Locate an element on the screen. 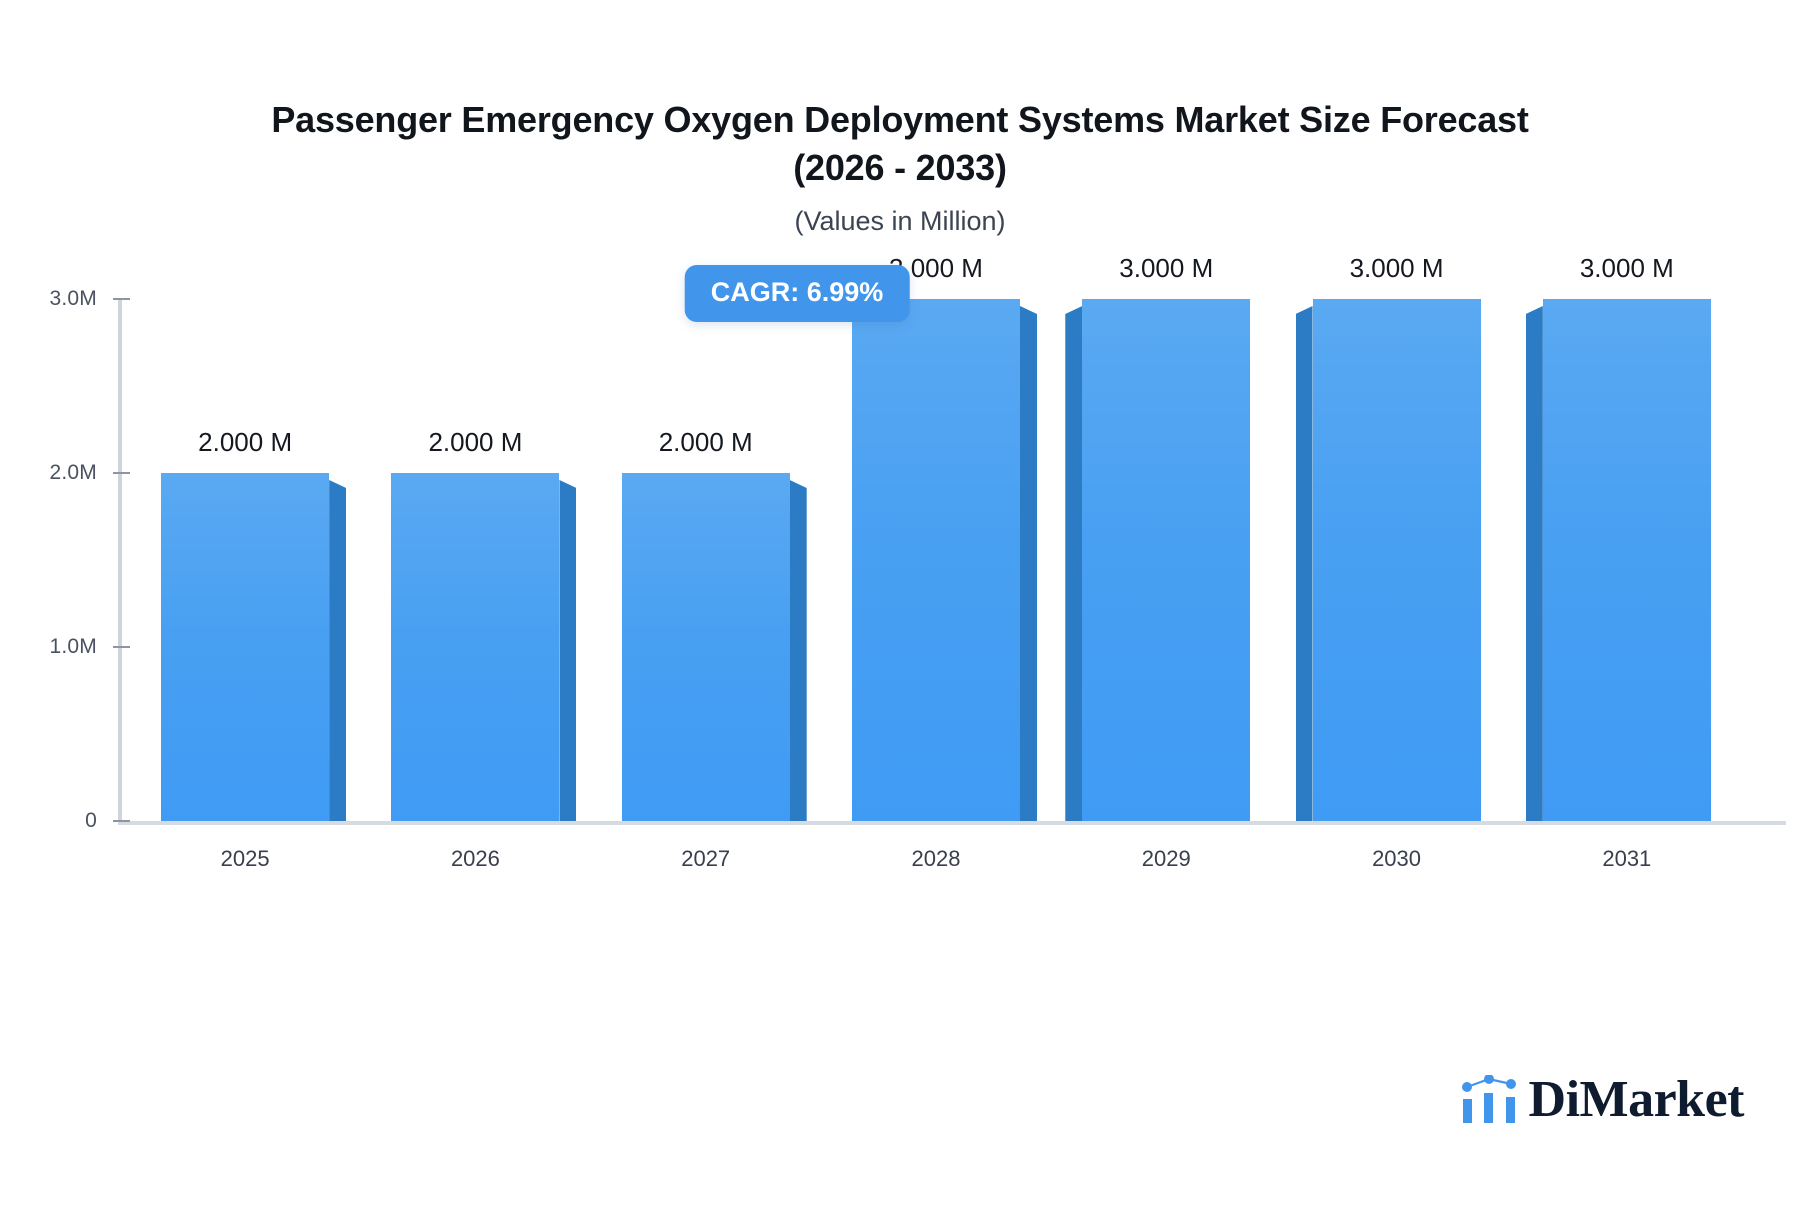  chart-subtitle: (Values in Million) is located at coordinates (900, 220).